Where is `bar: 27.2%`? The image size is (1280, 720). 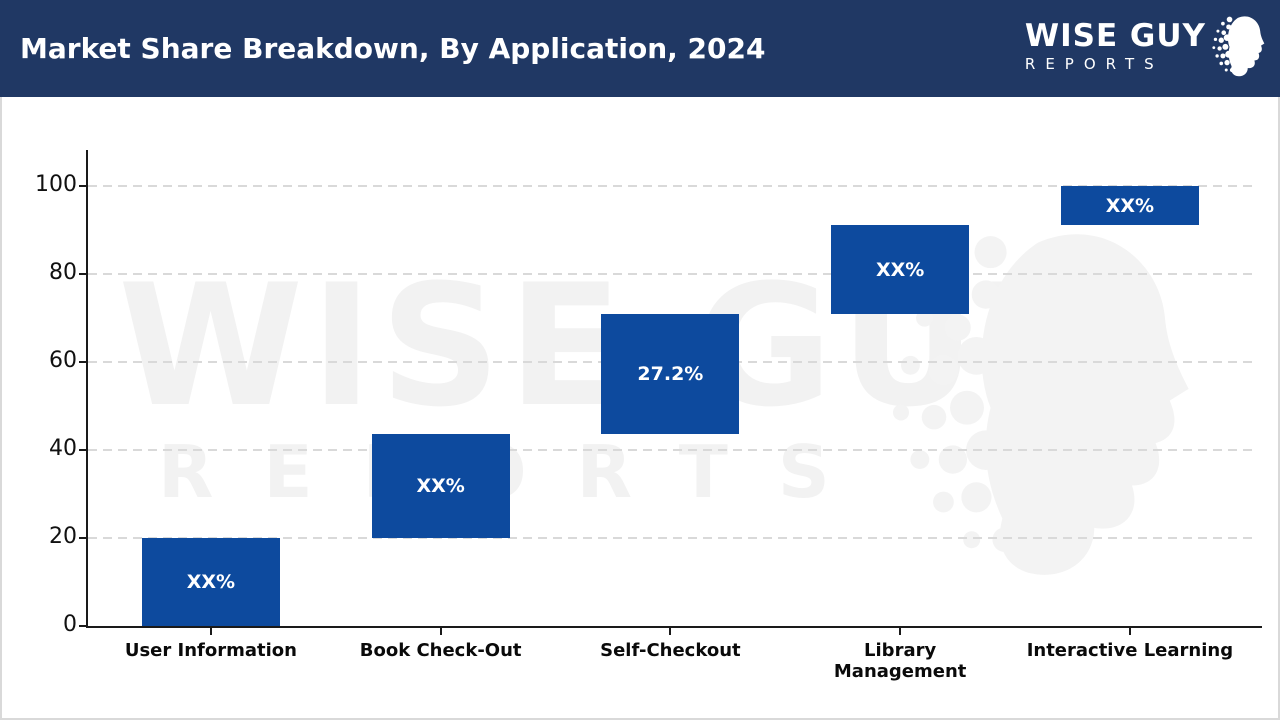 bar: 27.2% is located at coordinates (670, 374).